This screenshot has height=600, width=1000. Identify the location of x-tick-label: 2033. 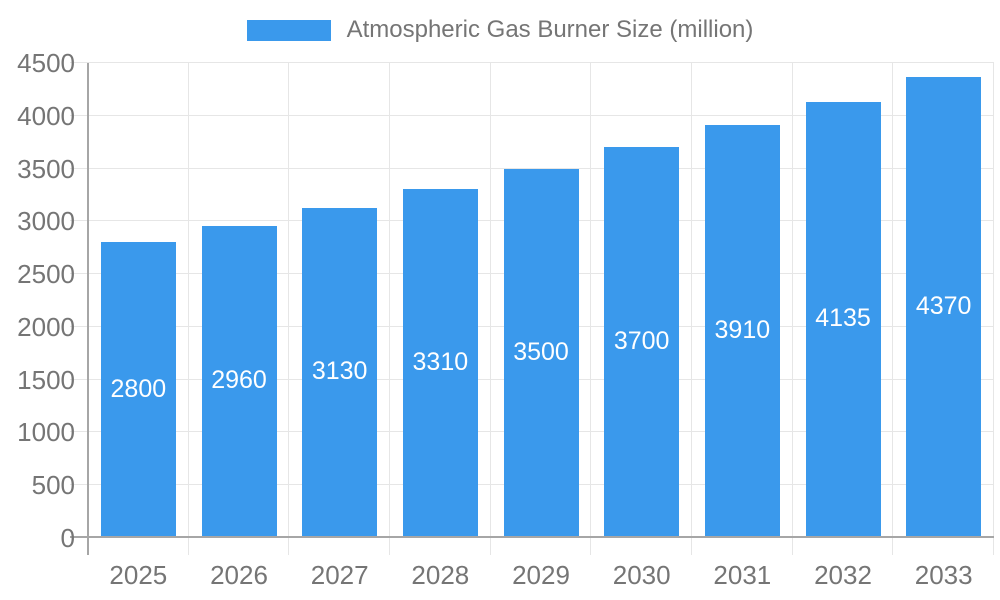
(943, 575).